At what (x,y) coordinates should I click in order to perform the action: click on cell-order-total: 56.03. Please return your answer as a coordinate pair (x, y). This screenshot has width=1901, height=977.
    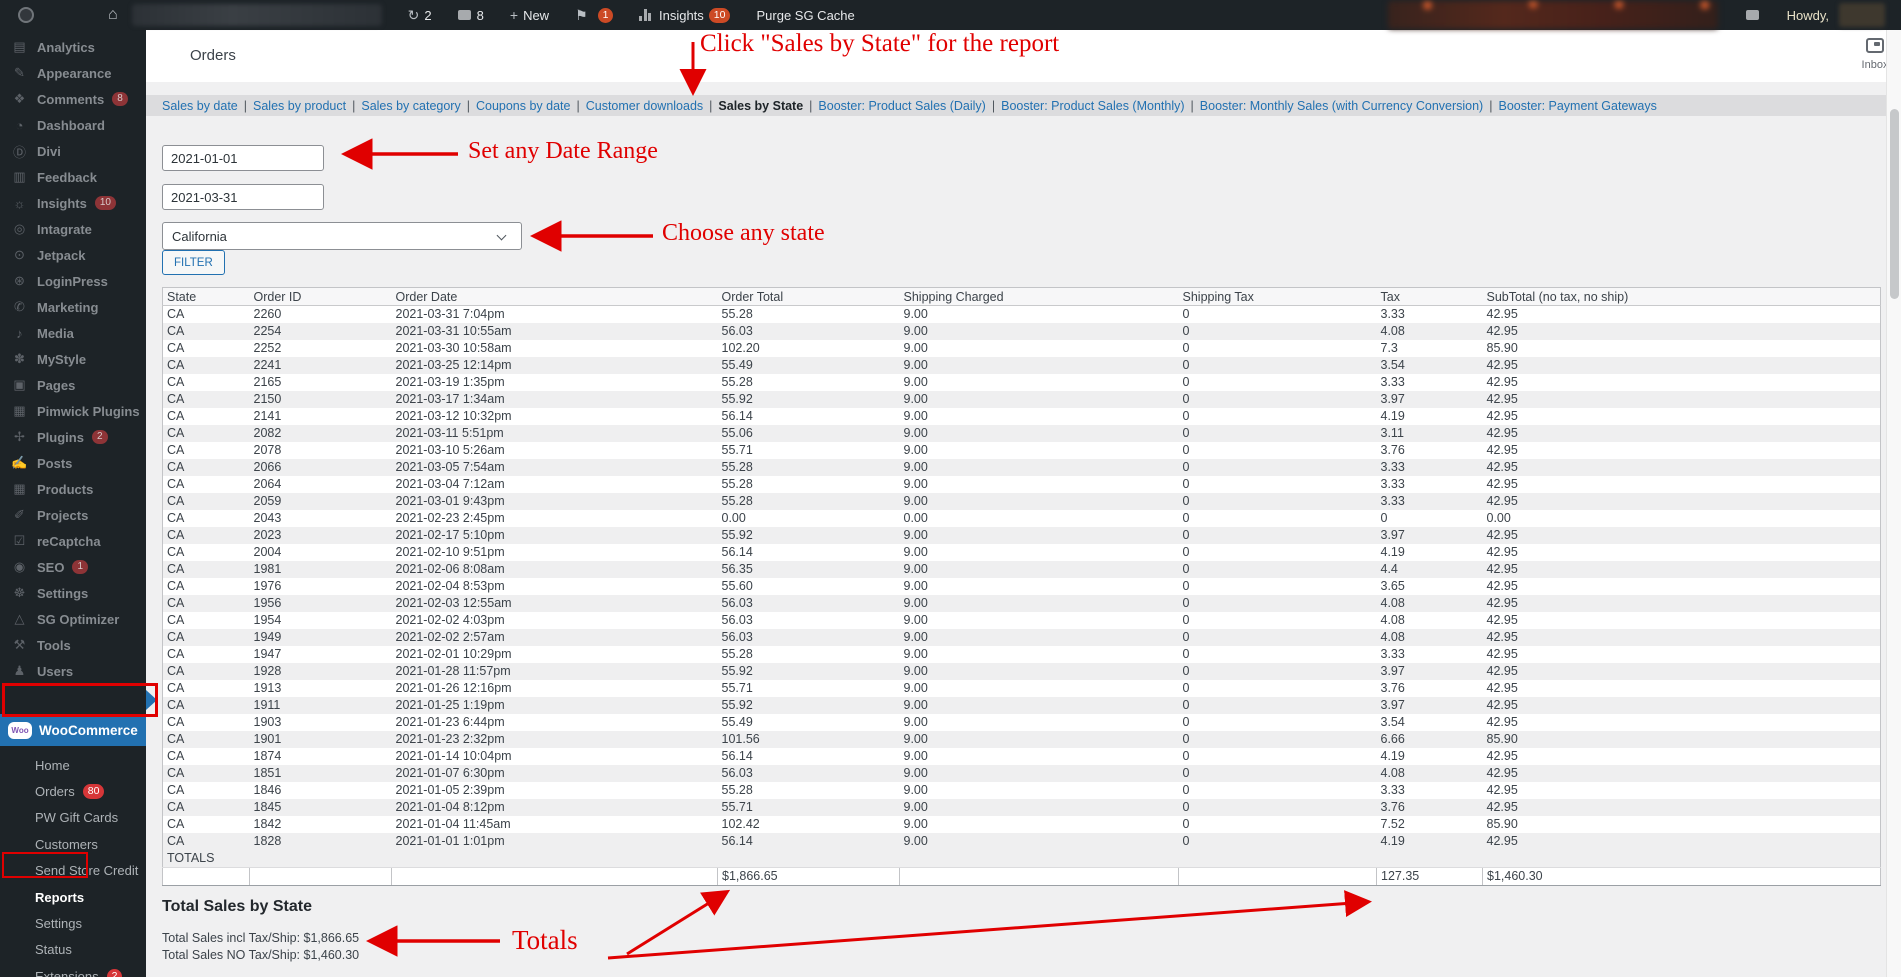
    Looking at the image, I should click on (737, 331).